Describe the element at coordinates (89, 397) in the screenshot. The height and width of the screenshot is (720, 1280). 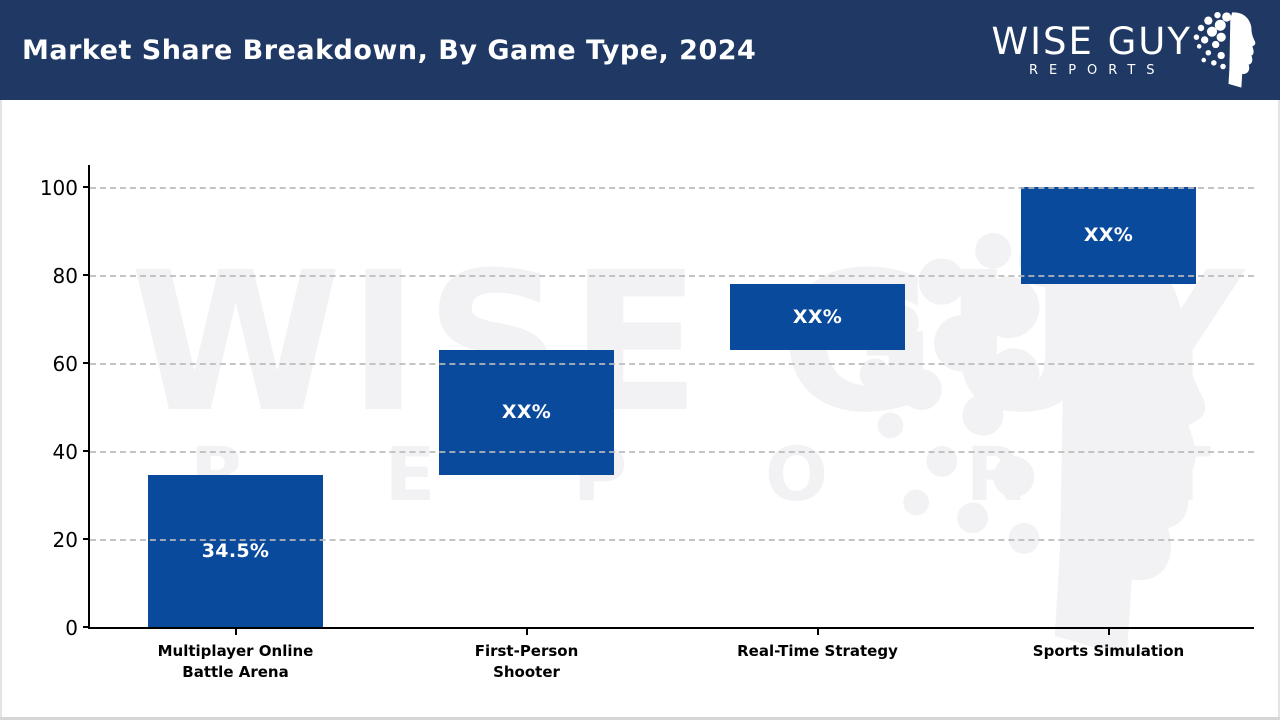
I see `y-axis-line` at that location.